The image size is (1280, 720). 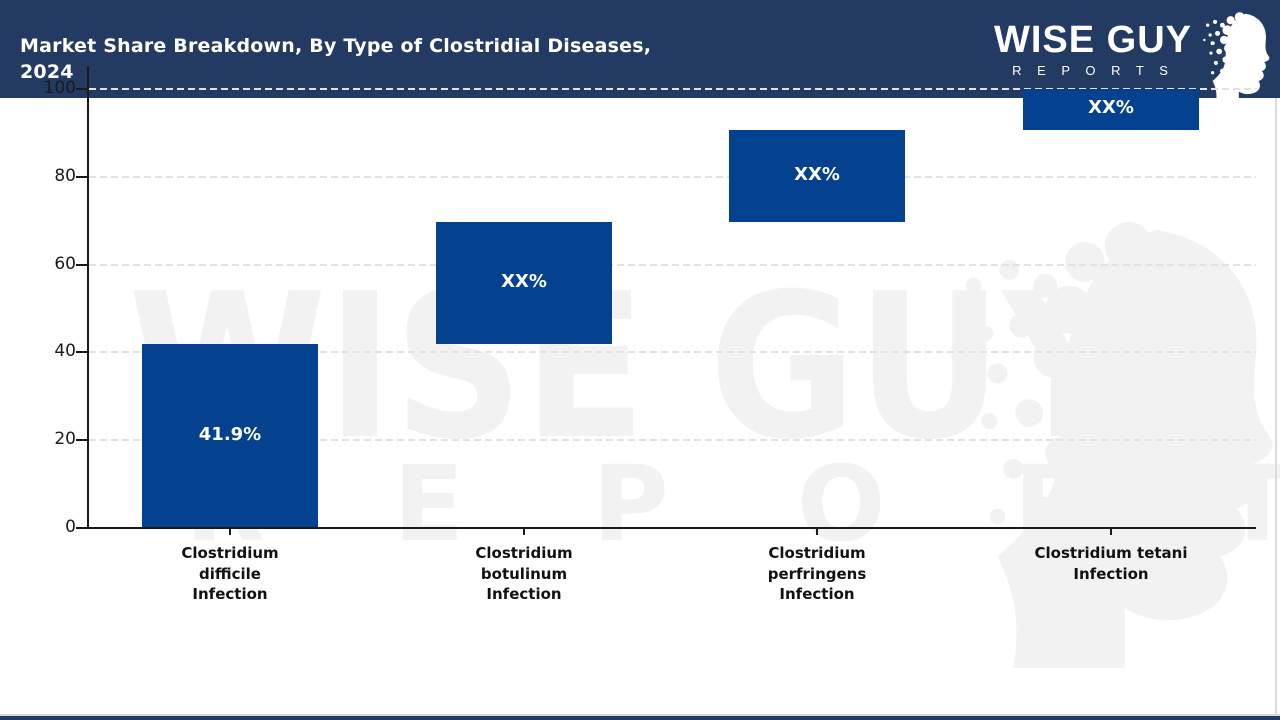 I want to click on y-axis-spine, so click(x=88, y=298).